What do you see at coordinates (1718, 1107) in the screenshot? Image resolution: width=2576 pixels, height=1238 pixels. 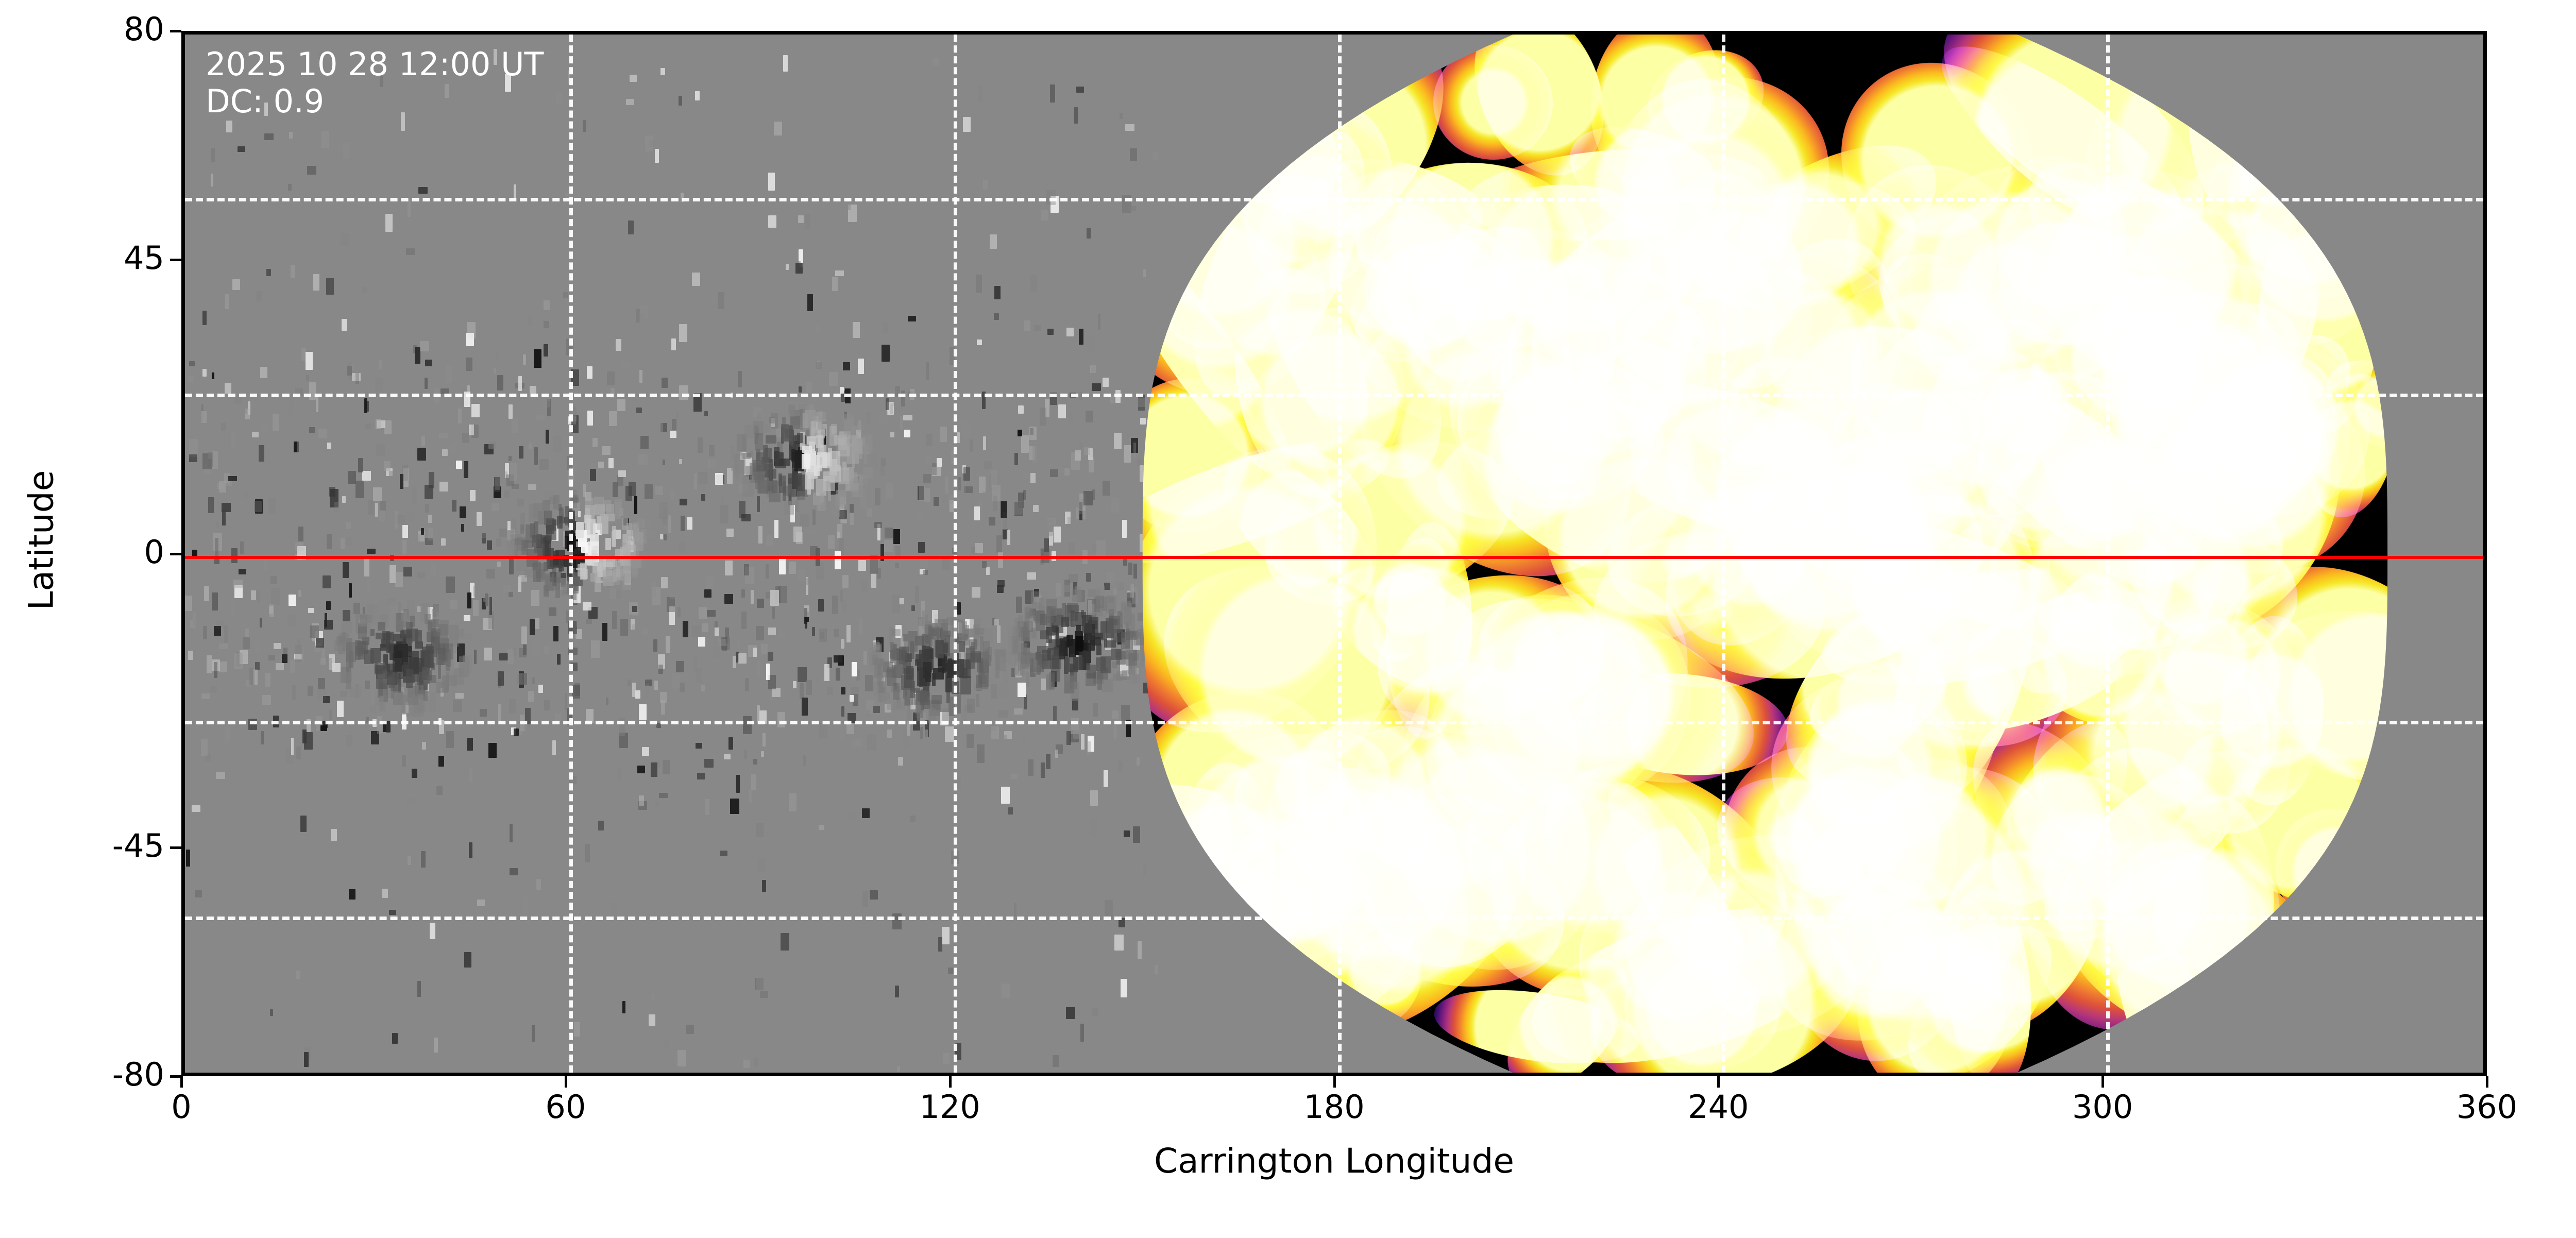 I see `x-tick-label: 240` at bounding box center [1718, 1107].